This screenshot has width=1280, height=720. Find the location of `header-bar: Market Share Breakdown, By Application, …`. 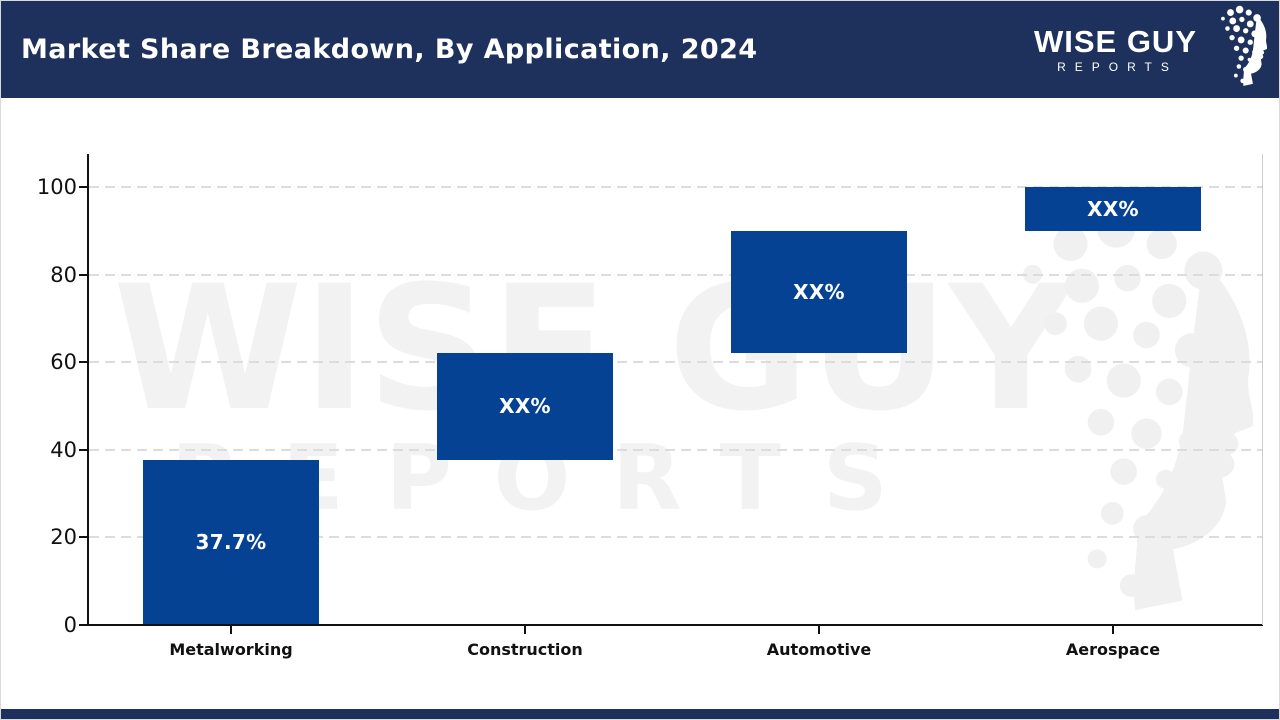

header-bar: Market Share Breakdown, By Application, … is located at coordinates (640, 49).